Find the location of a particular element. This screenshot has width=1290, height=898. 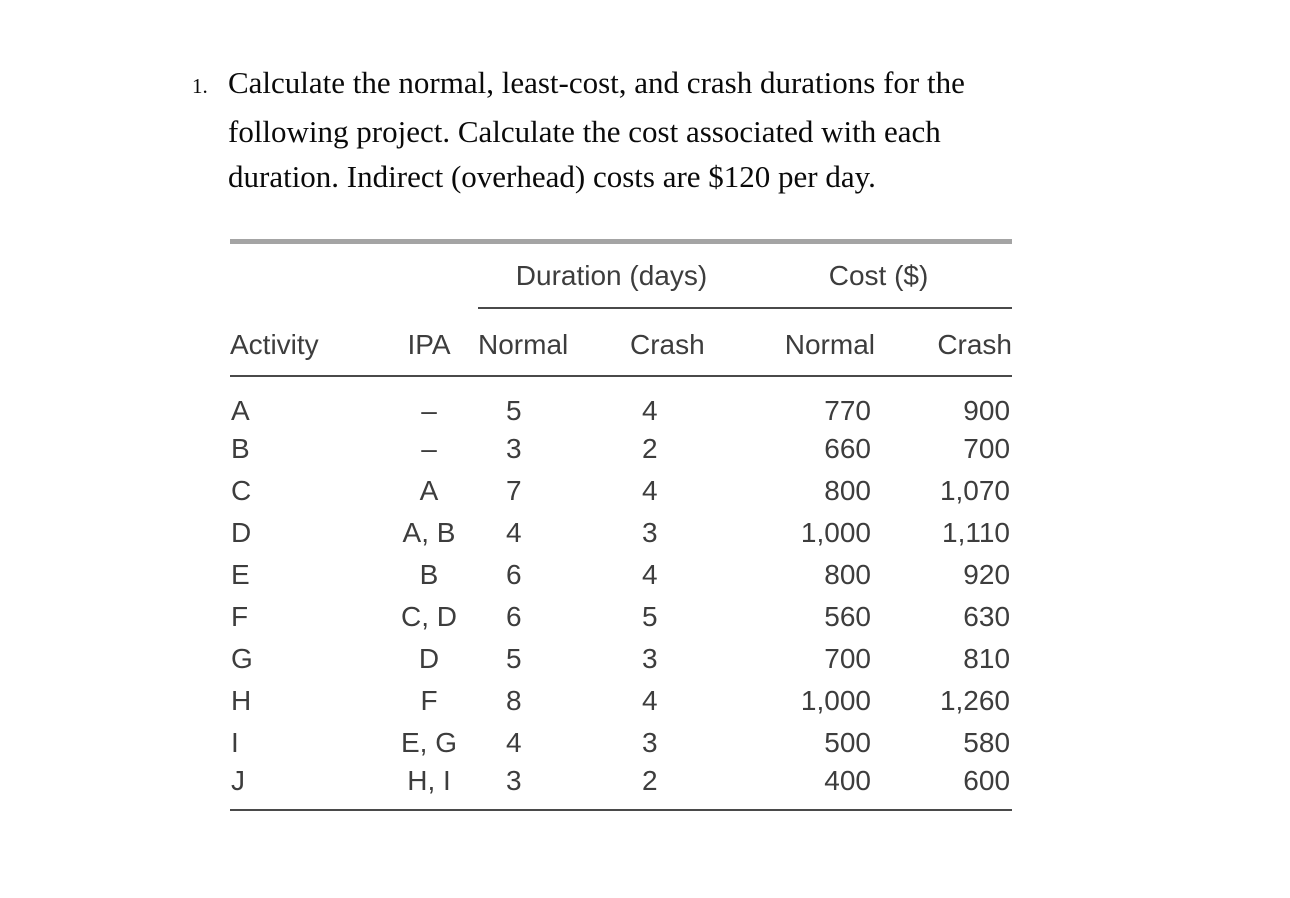

group-header-cost: Cost ($) is located at coordinates (879, 276).